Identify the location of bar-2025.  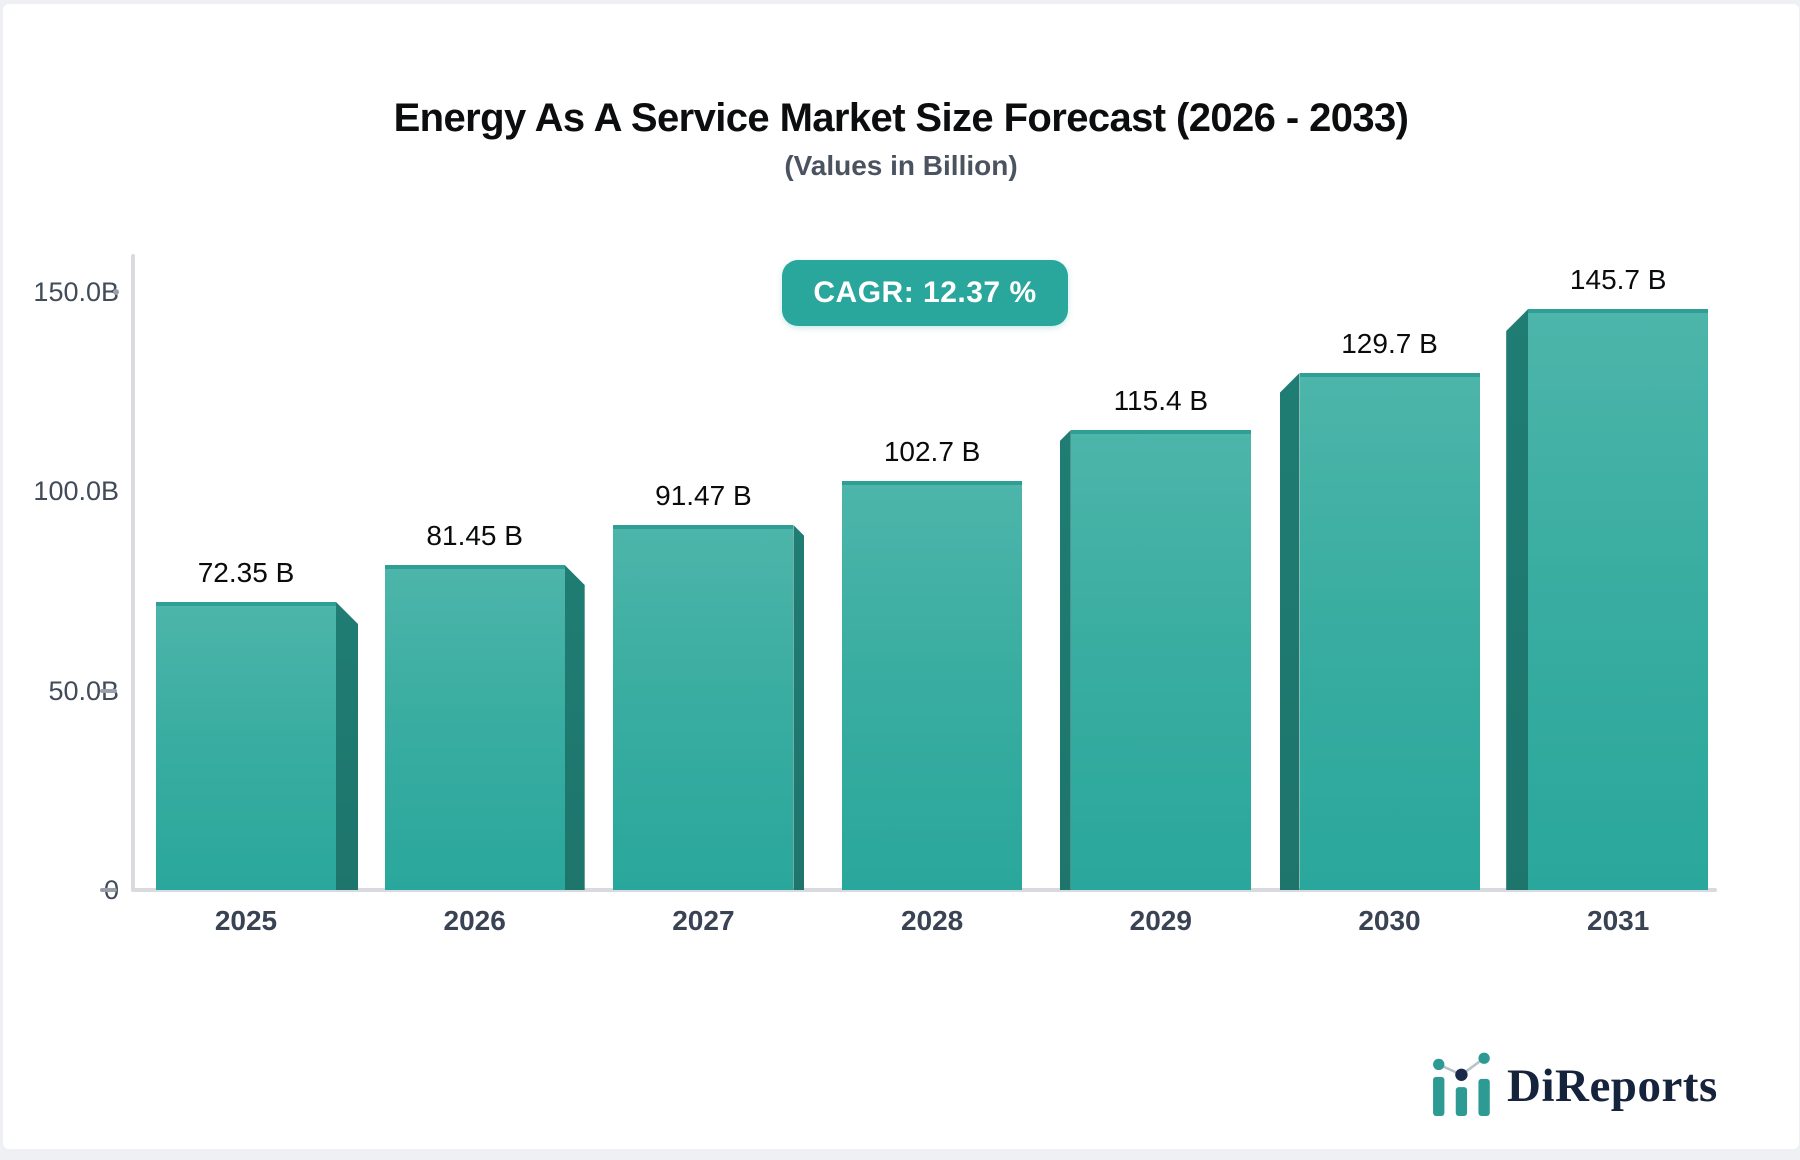
(246, 746).